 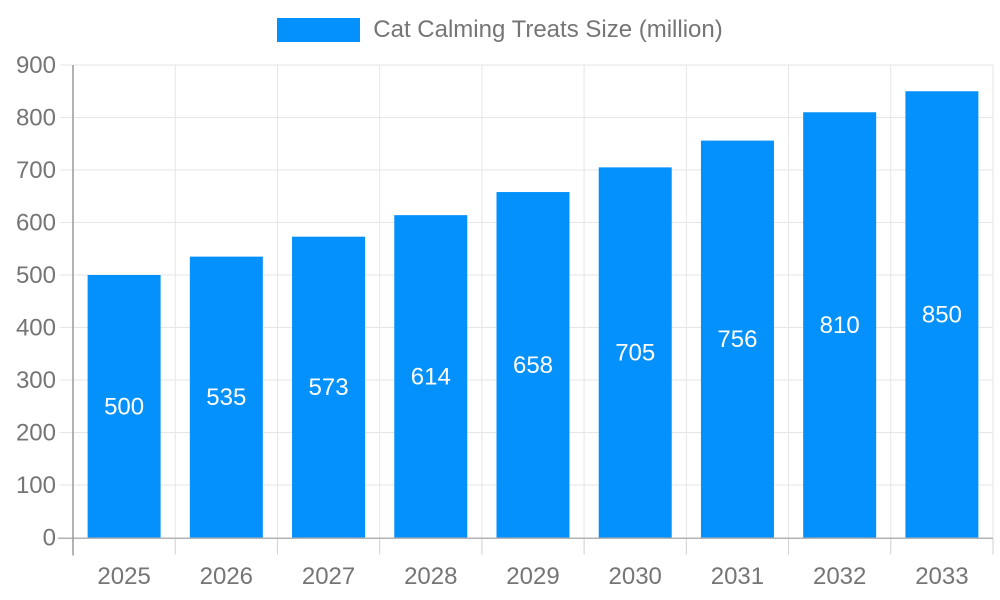 I want to click on bar-2026, so click(x=226, y=397).